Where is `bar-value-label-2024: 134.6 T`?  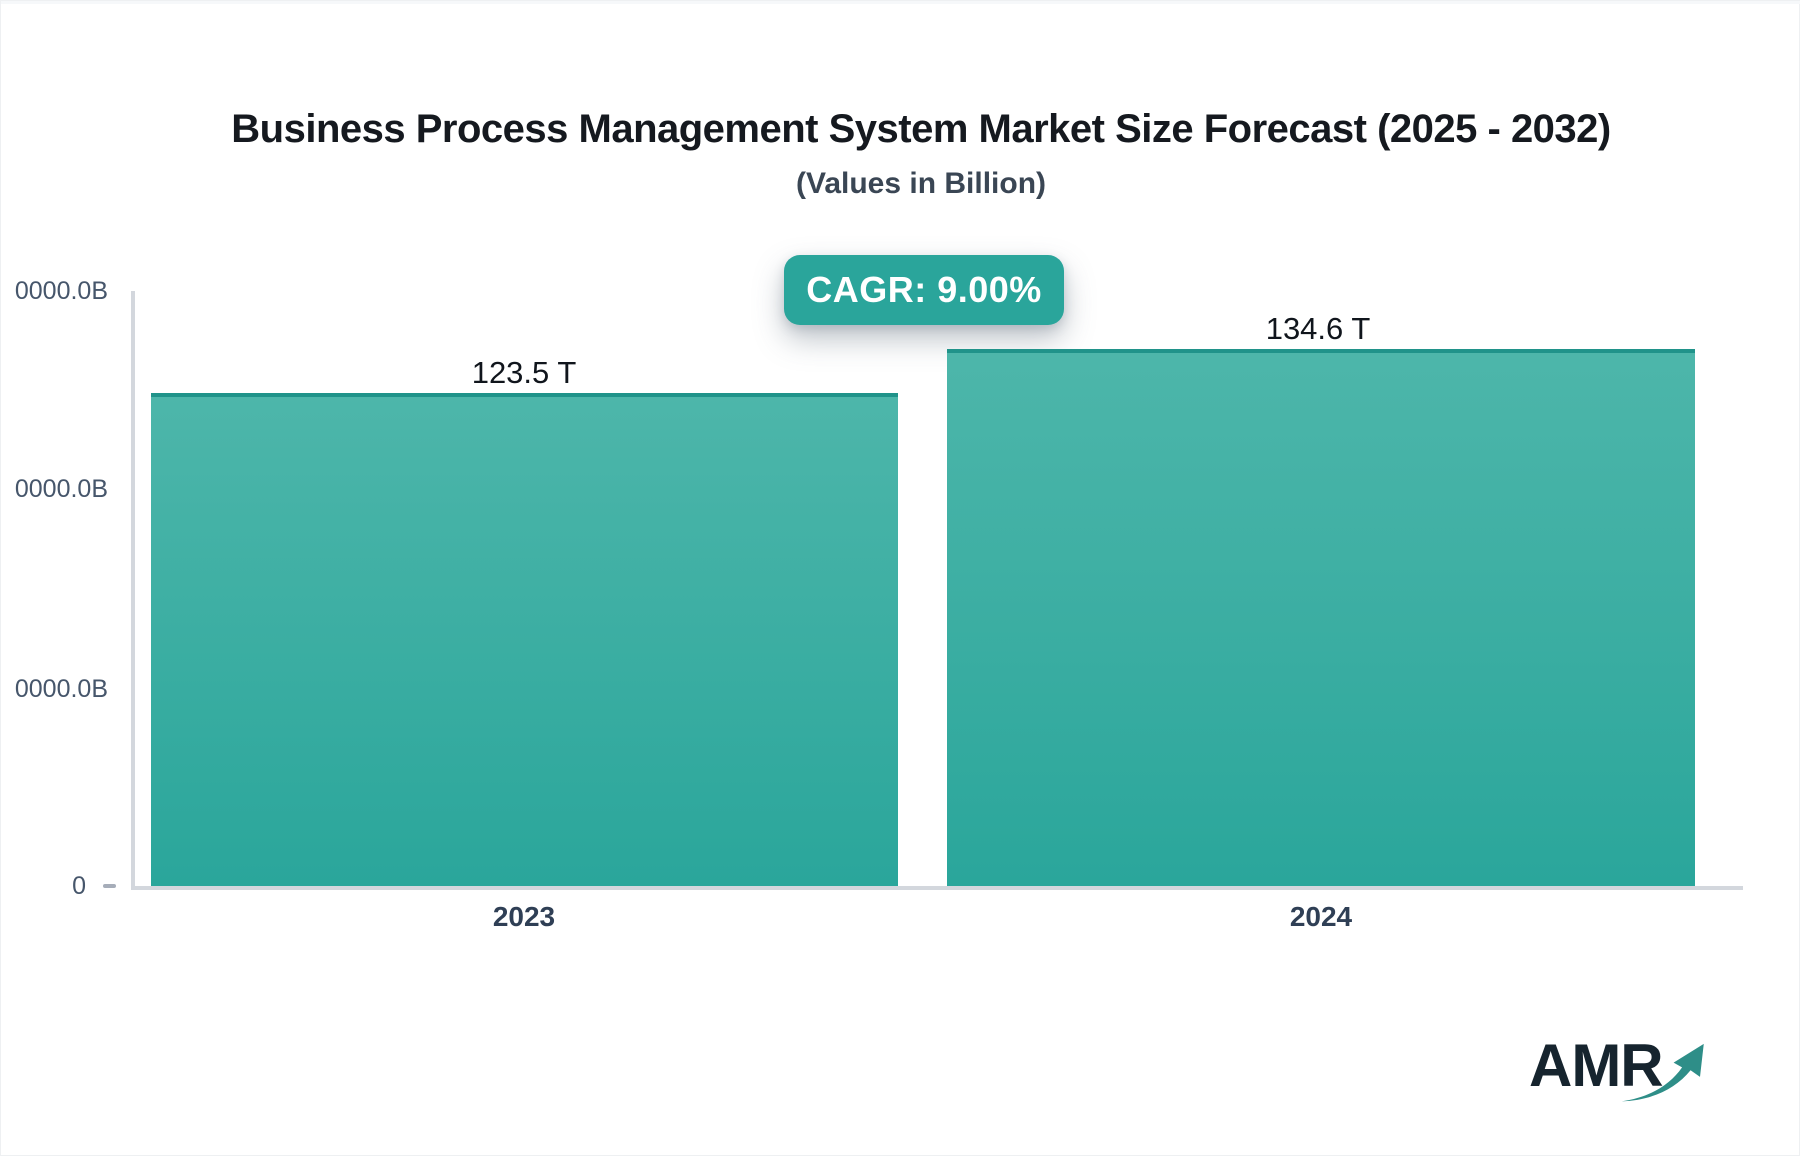 bar-value-label-2024: 134.6 T is located at coordinates (1318, 328).